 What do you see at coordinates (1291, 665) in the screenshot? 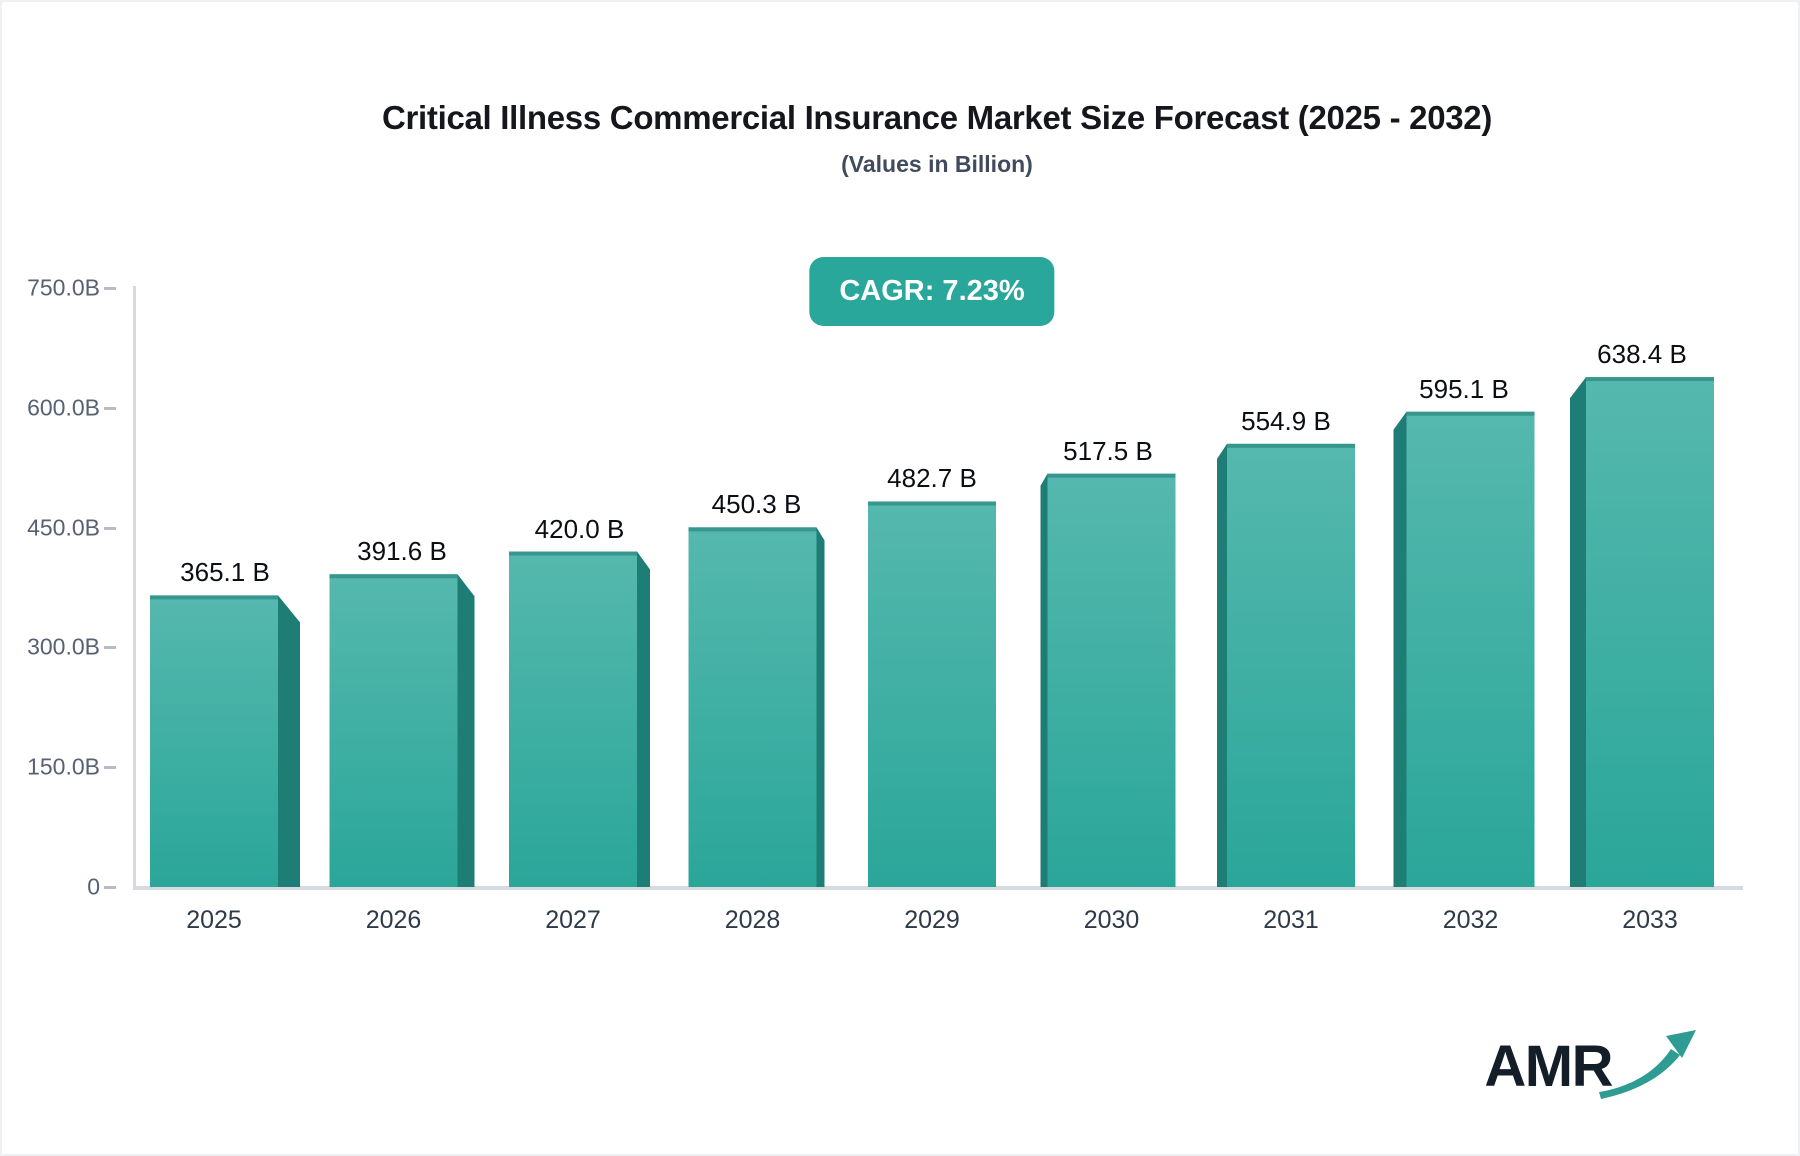
I see `bar-2031` at bounding box center [1291, 665].